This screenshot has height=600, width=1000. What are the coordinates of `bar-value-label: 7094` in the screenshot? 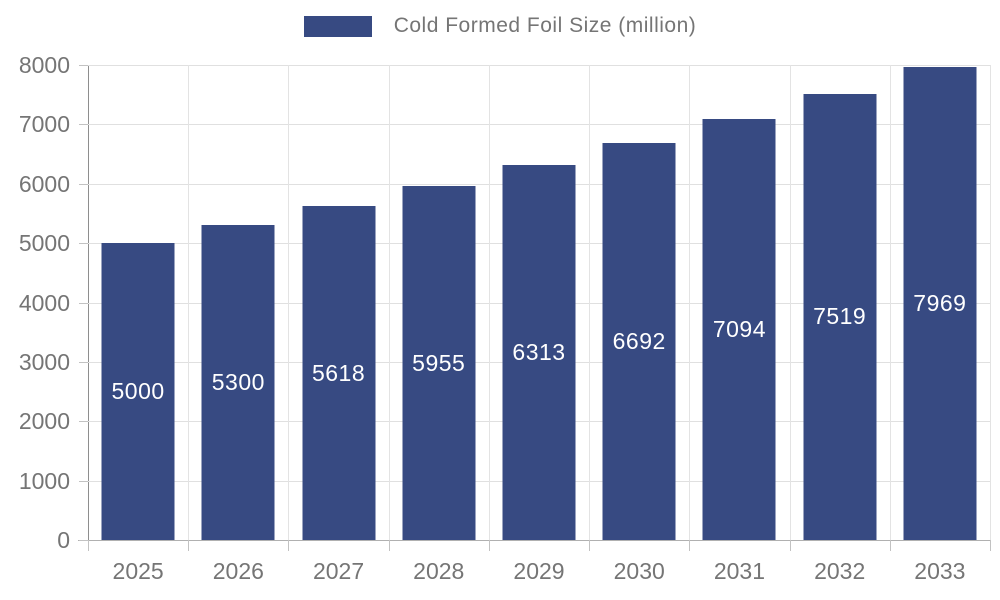 It's located at (739, 328).